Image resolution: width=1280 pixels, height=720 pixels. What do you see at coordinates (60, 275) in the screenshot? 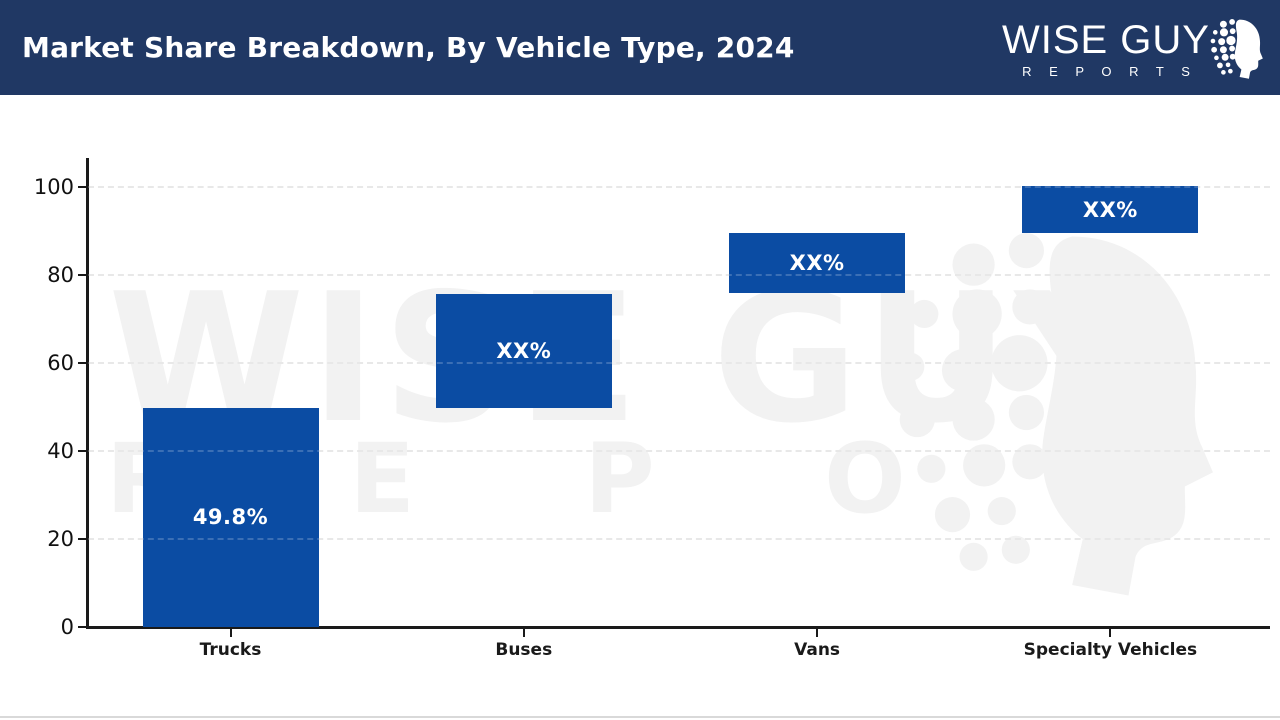
I see `y-tick-label-80: 80` at bounding box center [60, 275].